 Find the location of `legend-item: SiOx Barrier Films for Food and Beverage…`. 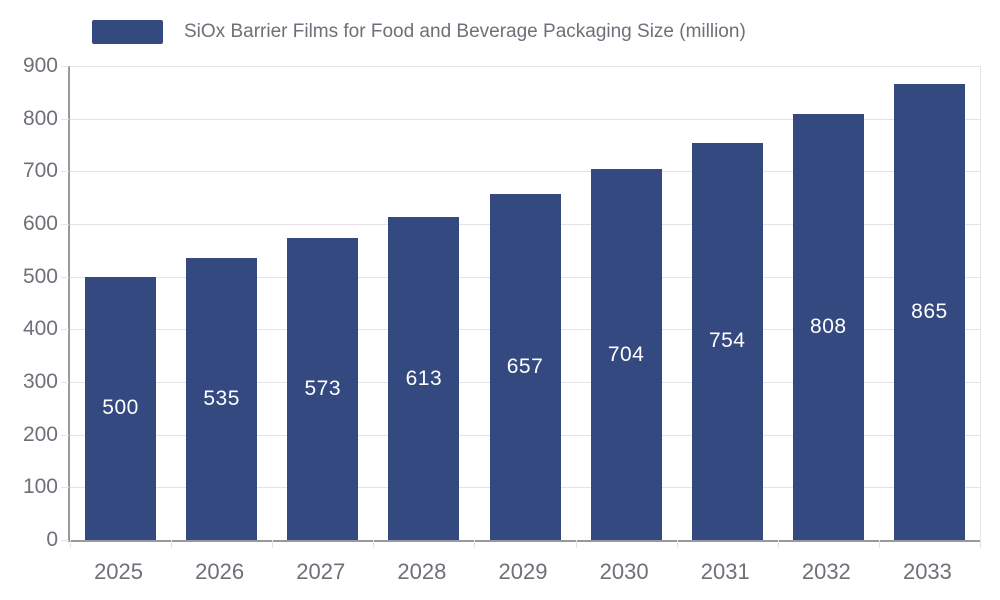

legend-item: SiOx Barrier Films for Food and Beverage… is located at coordinates (419, 32).